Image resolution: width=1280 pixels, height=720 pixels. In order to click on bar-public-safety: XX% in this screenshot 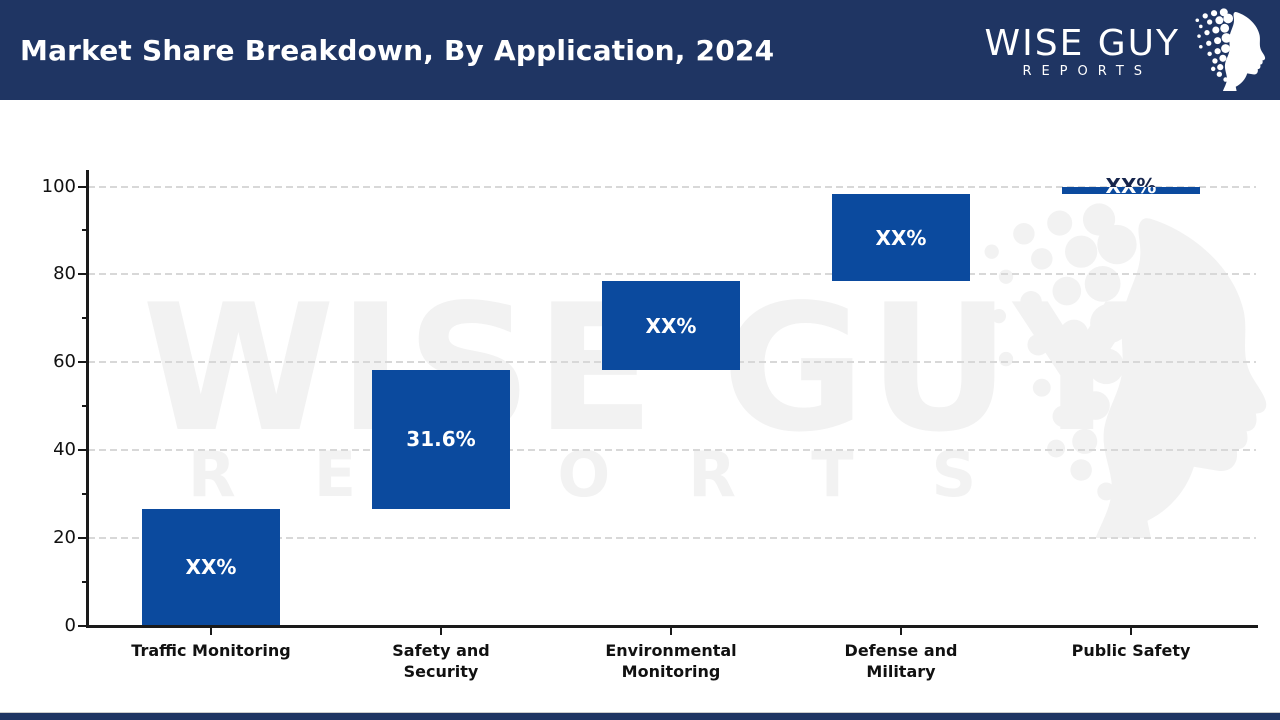, I will do `click(1131, 190)`.